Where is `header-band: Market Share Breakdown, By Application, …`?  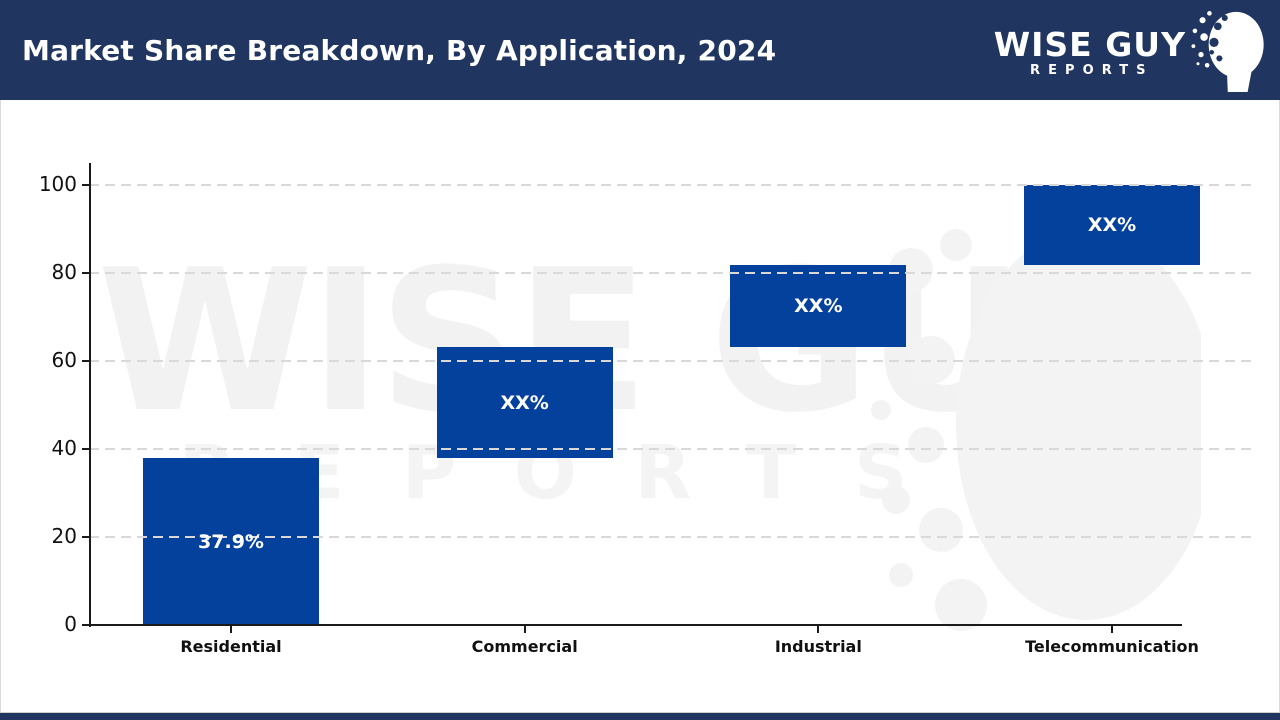
header-band: Market Share Breakdown, By Application, … is located at coordinates (640, 50).